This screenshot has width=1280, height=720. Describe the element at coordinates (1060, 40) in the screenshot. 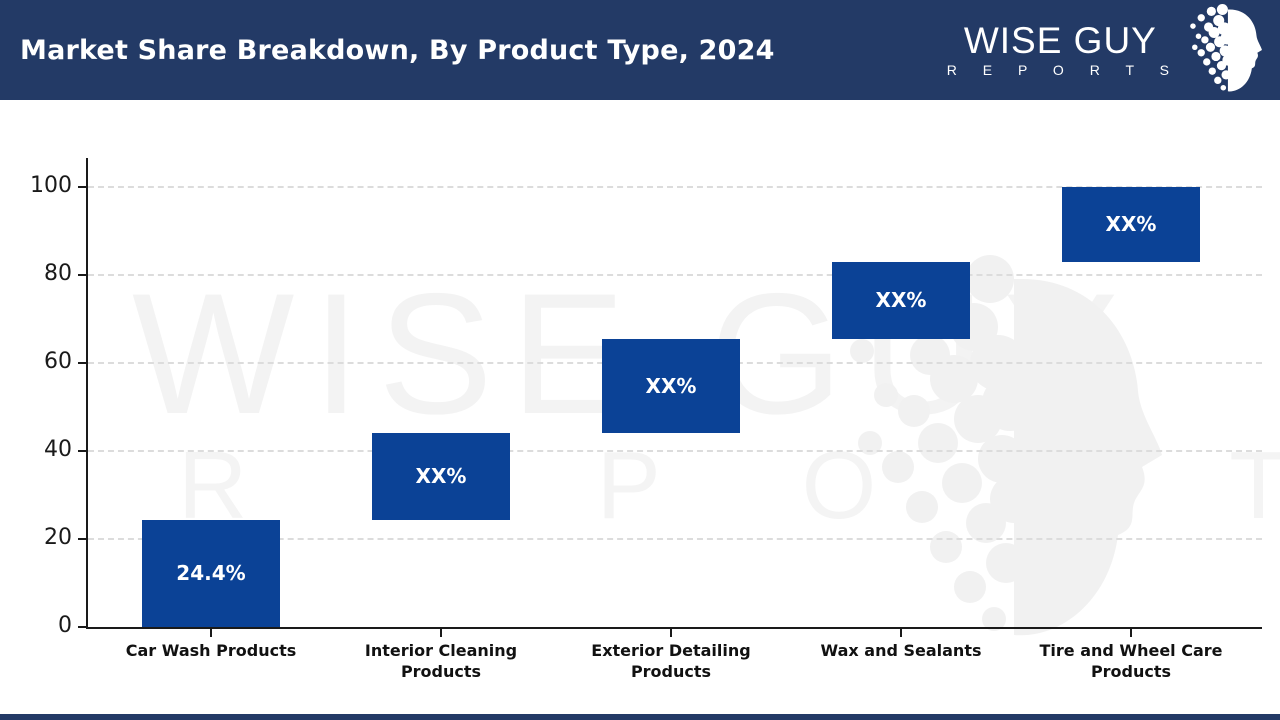

I see `logo-wiseguy-text: WISE GUY` at that location.